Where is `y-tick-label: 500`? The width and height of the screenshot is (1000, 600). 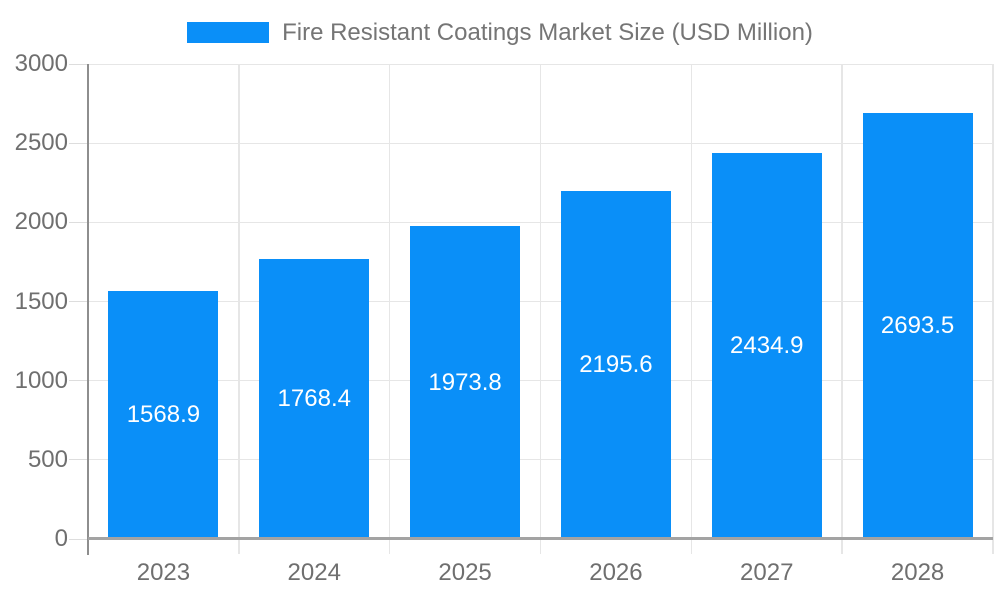
y-tick-label: 500 is located at coordinates (47, 459).